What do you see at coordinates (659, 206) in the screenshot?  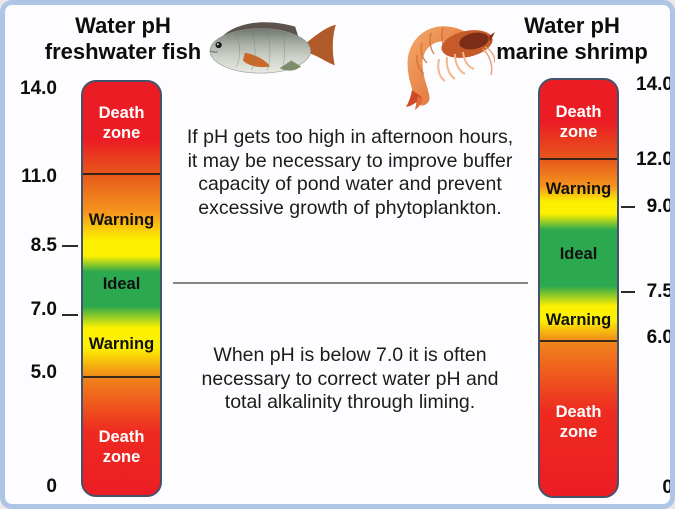 I see `shrimp-tick-9: 9.0` at bounding box center [659, 206].